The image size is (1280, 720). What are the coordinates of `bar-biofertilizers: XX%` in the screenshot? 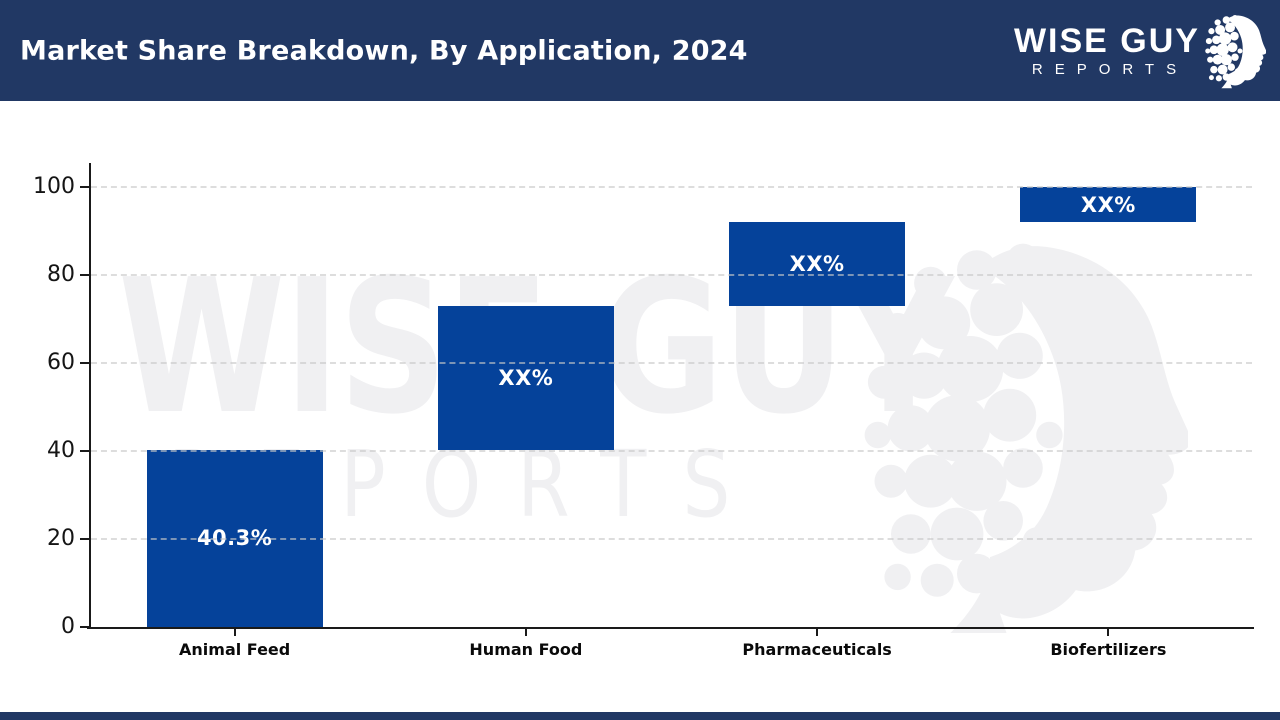 It's located at (1108, 205).